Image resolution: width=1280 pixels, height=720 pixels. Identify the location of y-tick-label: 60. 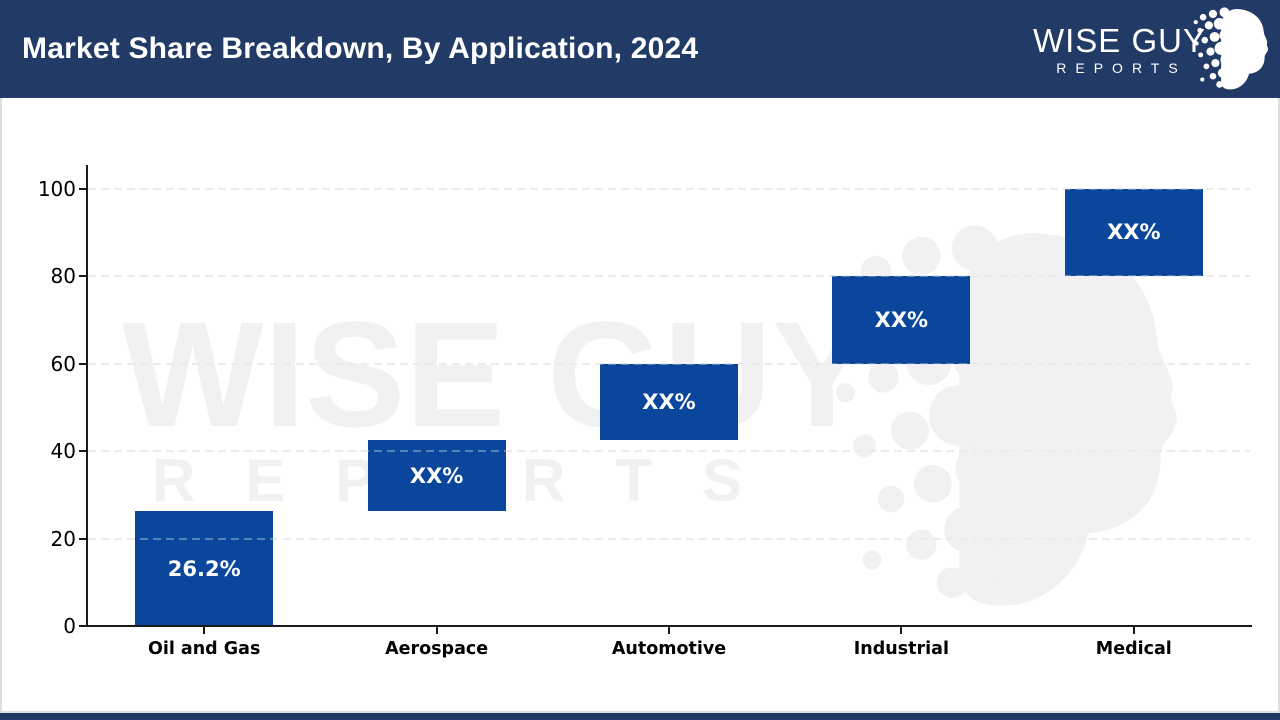
(63, 363).